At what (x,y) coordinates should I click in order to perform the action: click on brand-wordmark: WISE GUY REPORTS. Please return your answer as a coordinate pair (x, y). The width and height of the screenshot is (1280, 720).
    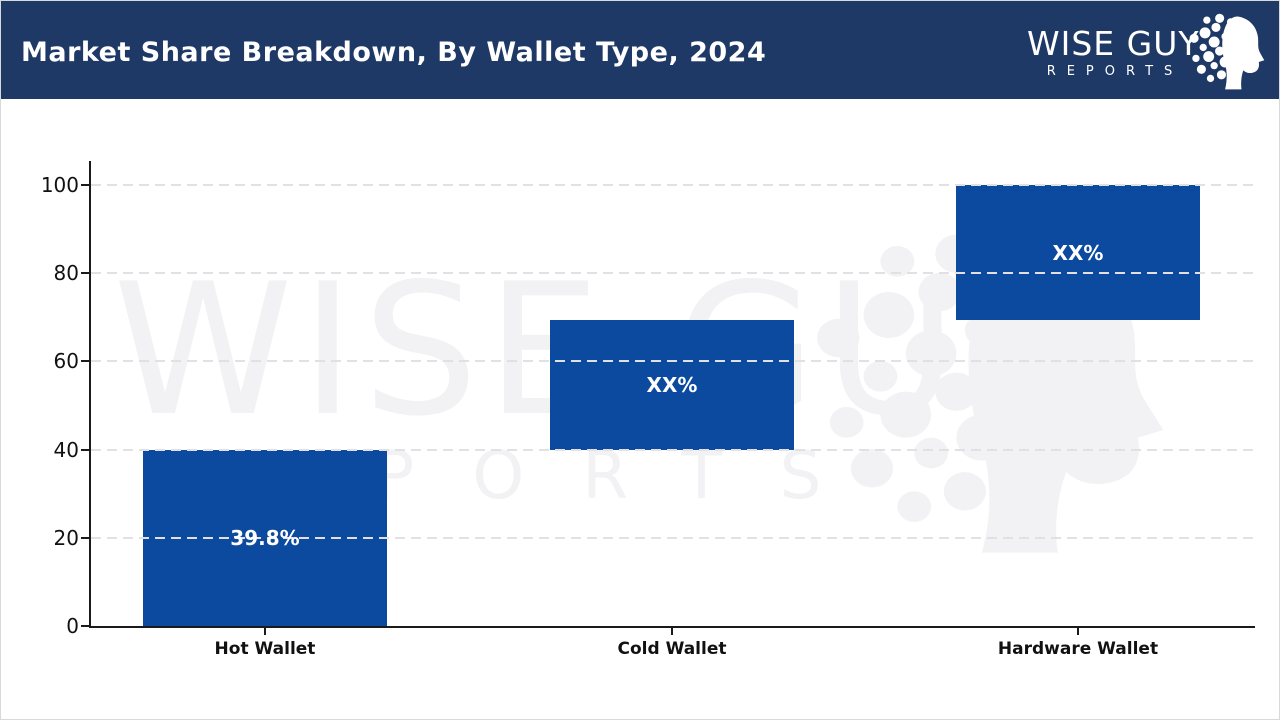
    Looking at the image, I should click on (1113, 51).